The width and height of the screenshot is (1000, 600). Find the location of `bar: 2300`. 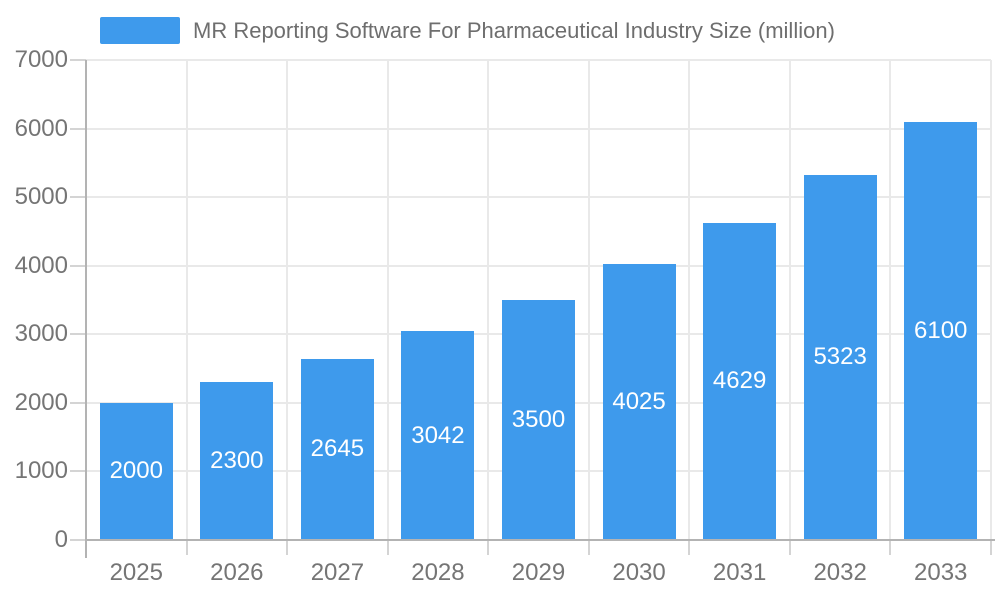

bar: 2300 is located at coordinates (237, 461).